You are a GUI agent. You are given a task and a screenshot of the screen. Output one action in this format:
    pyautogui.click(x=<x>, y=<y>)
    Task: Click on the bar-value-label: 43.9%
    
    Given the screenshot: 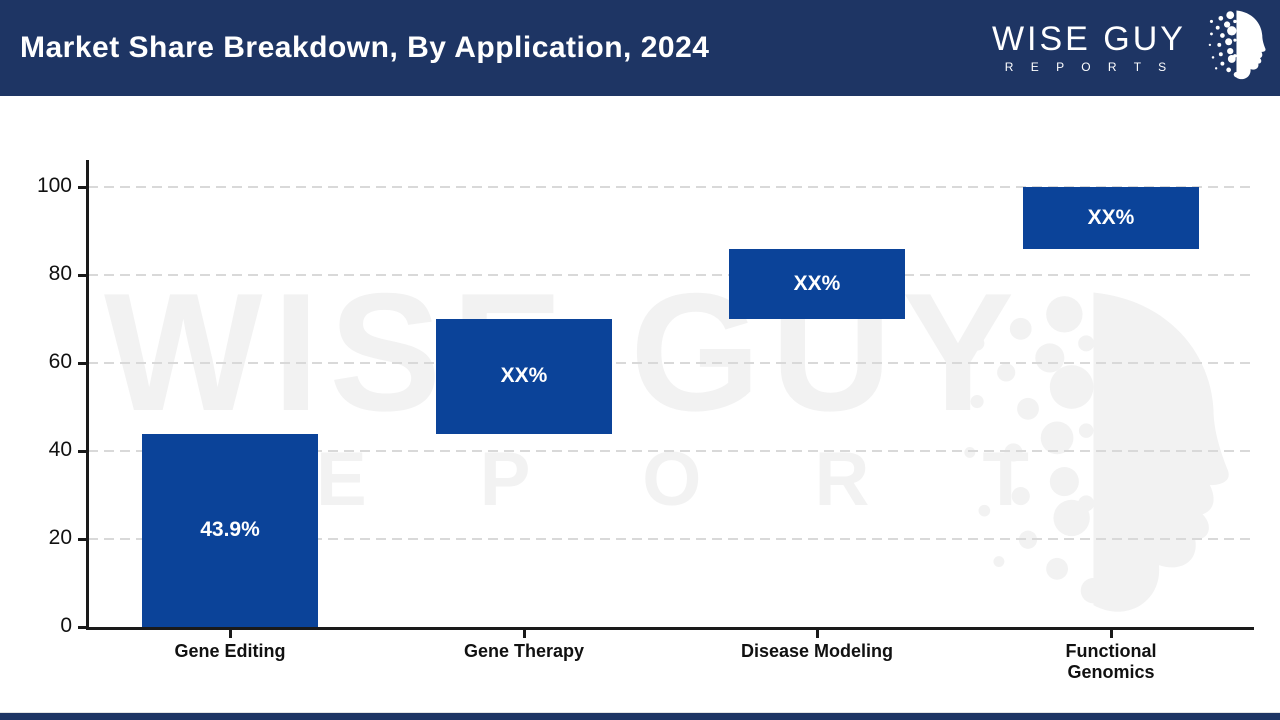 What is the action you would take?
    pyautogui.click(x=230, y=530)
    